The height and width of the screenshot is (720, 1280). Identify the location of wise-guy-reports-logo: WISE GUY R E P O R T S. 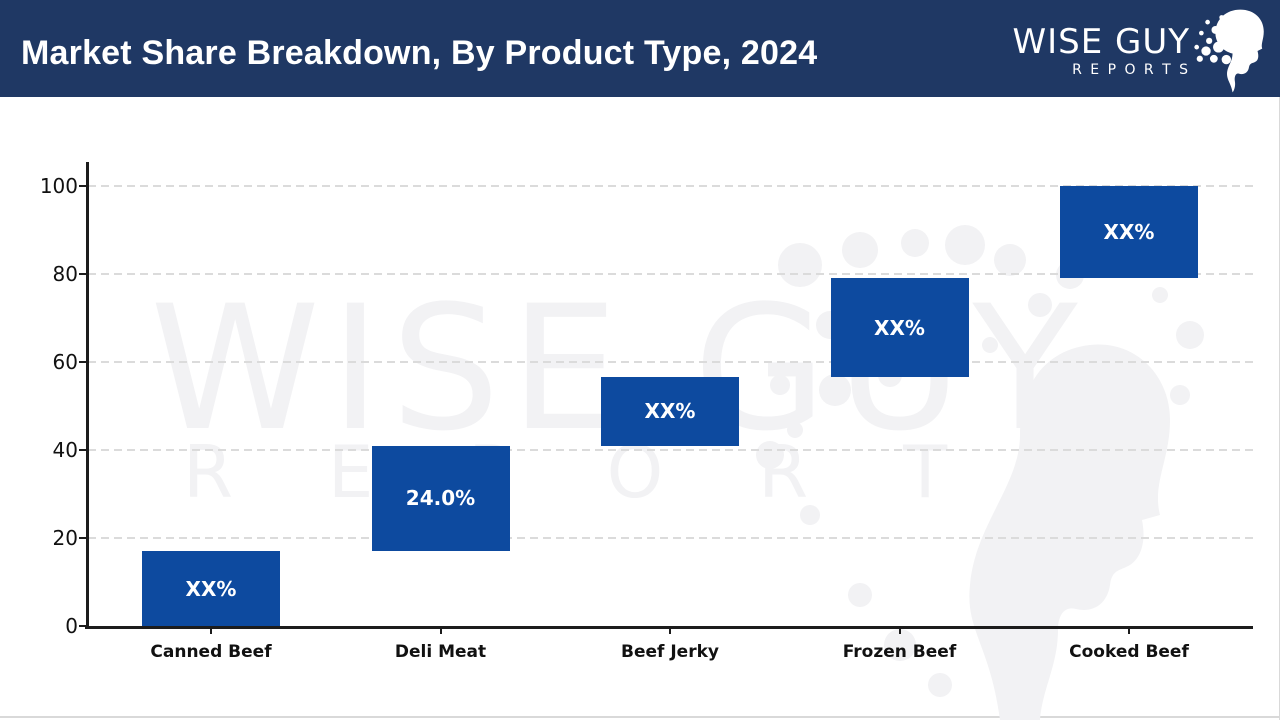
(1146, 49).